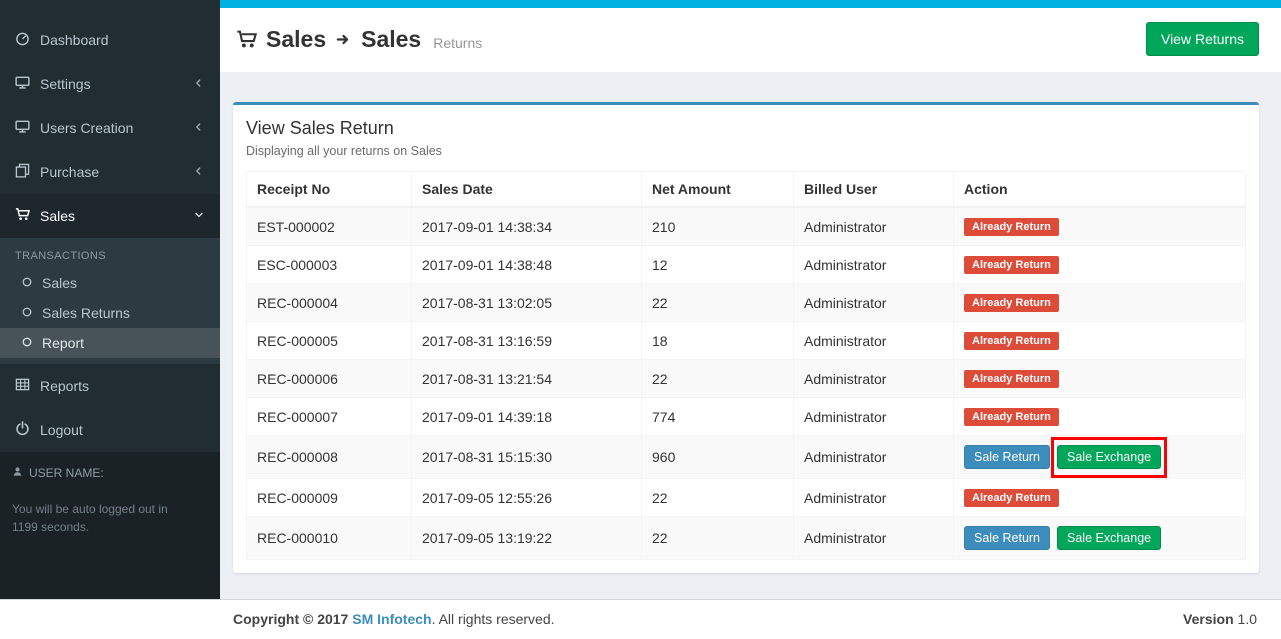 The width and height of the screenshot is (1281, 639). I want to click on sidebar-item-label: Purchase, so click(70, 172).